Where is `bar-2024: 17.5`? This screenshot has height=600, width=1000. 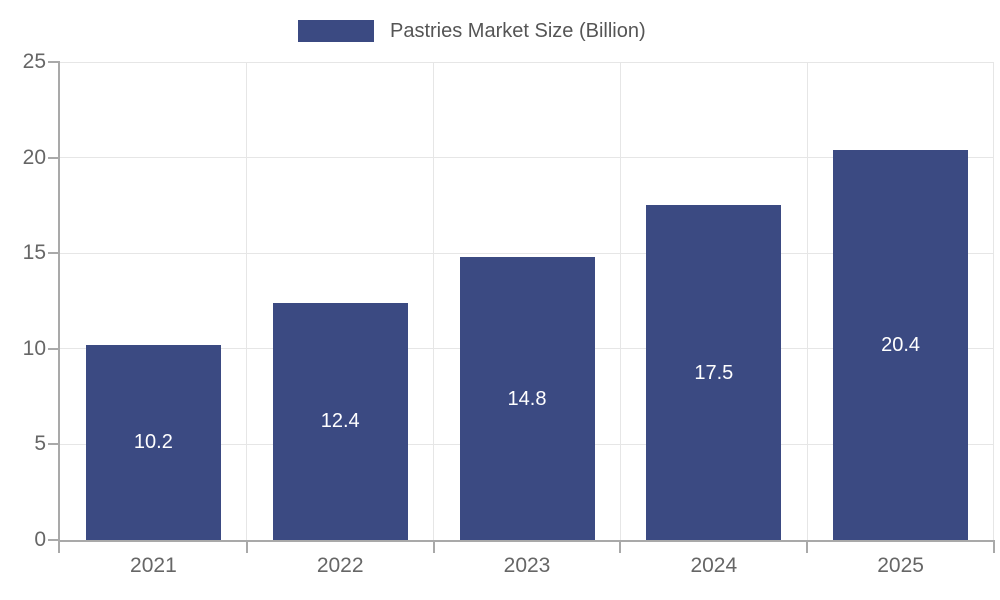
bar-2024: 17.5 is located at coordinates (714, 372).